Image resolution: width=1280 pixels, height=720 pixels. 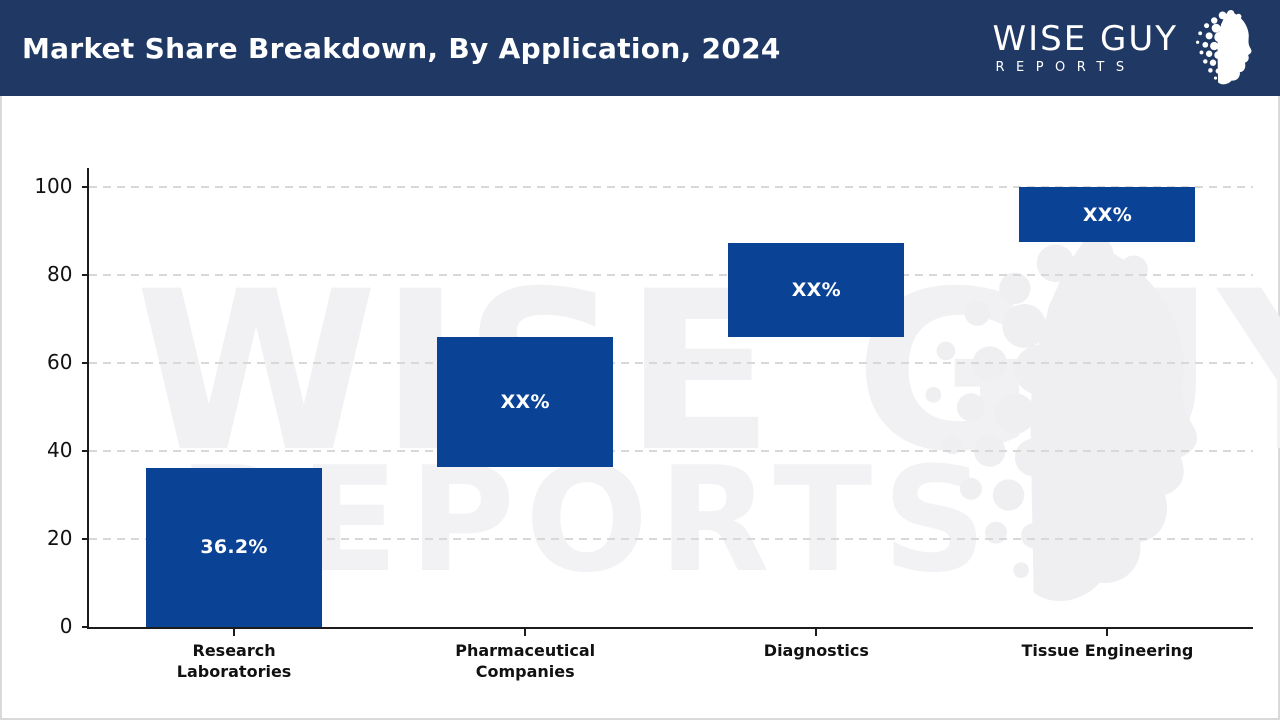 I want to click on logo-head-icon, so click(x=1224, y=47).